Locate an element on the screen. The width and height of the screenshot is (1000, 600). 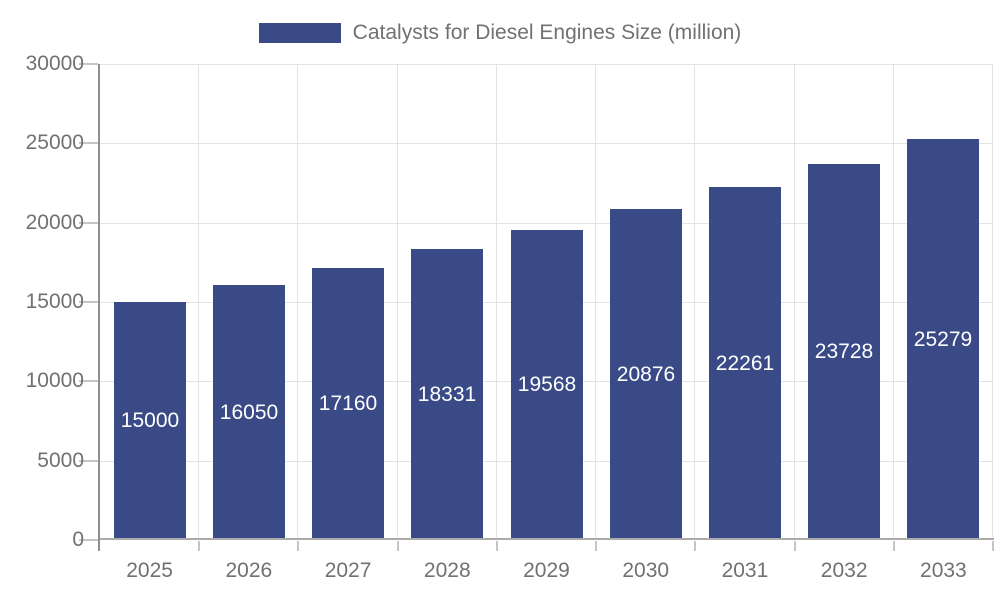
x-tick-label: 2030 is located at coordinates (646, 570).